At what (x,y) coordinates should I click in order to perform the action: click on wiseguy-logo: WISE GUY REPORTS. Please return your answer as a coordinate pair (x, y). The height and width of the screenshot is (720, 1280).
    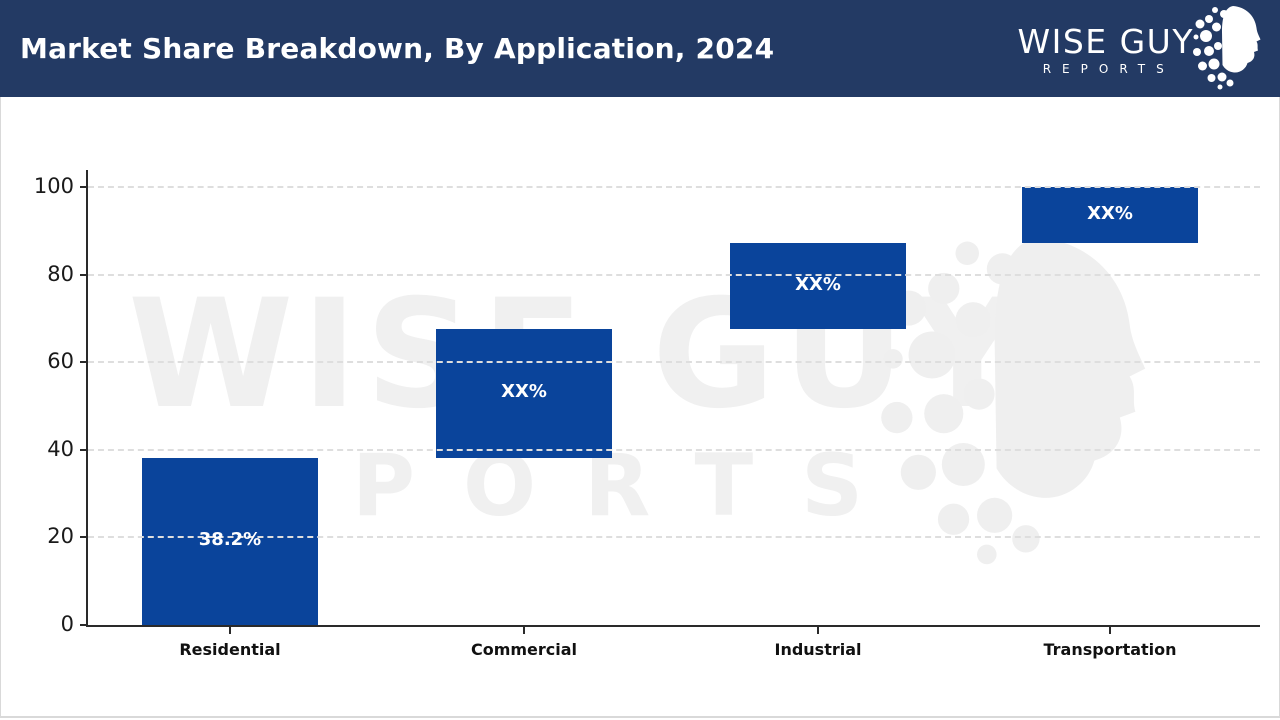
    Looking at the image, I should click on (1144, 49).